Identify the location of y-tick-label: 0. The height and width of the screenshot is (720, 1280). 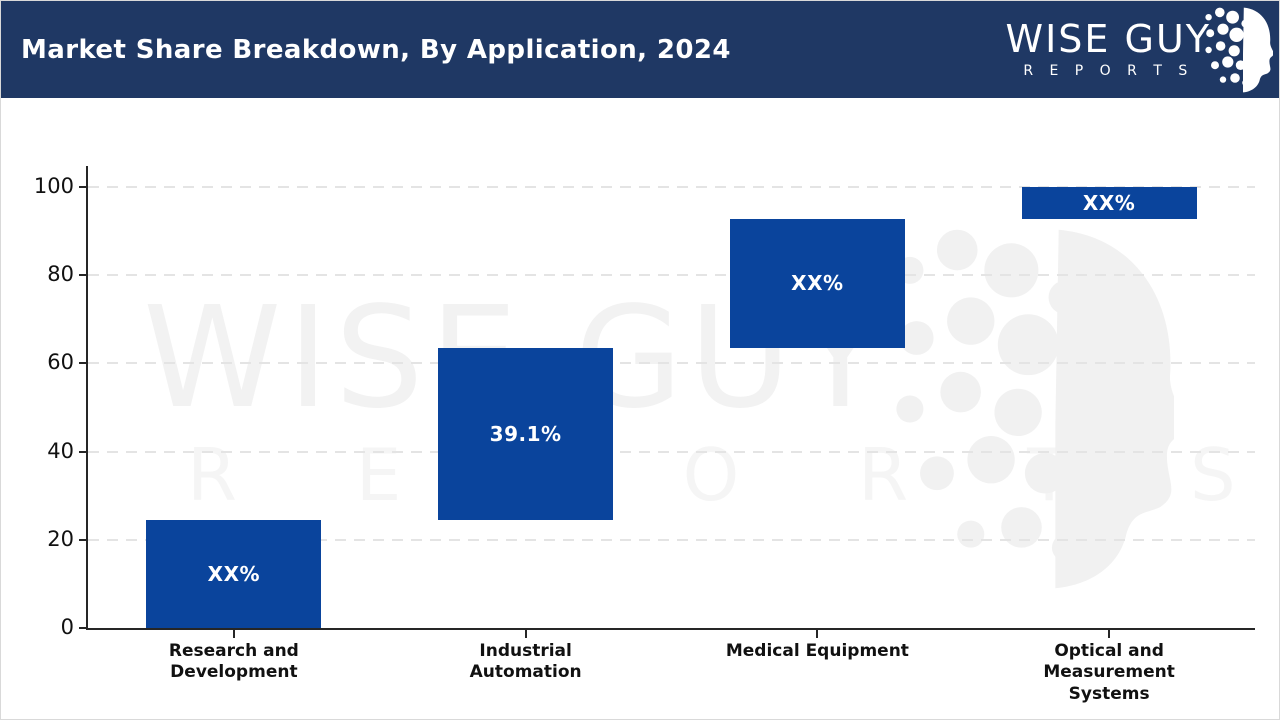
(67, 627).